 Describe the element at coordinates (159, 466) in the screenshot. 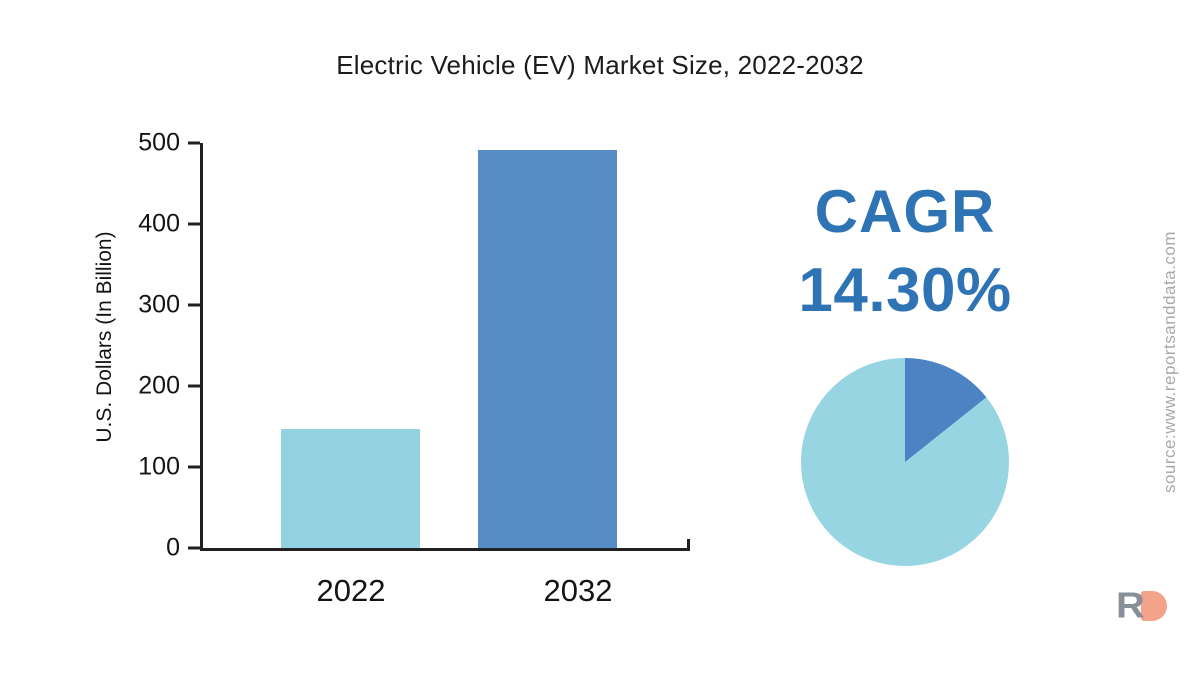

I see `y-tick-label: 100` at that location.